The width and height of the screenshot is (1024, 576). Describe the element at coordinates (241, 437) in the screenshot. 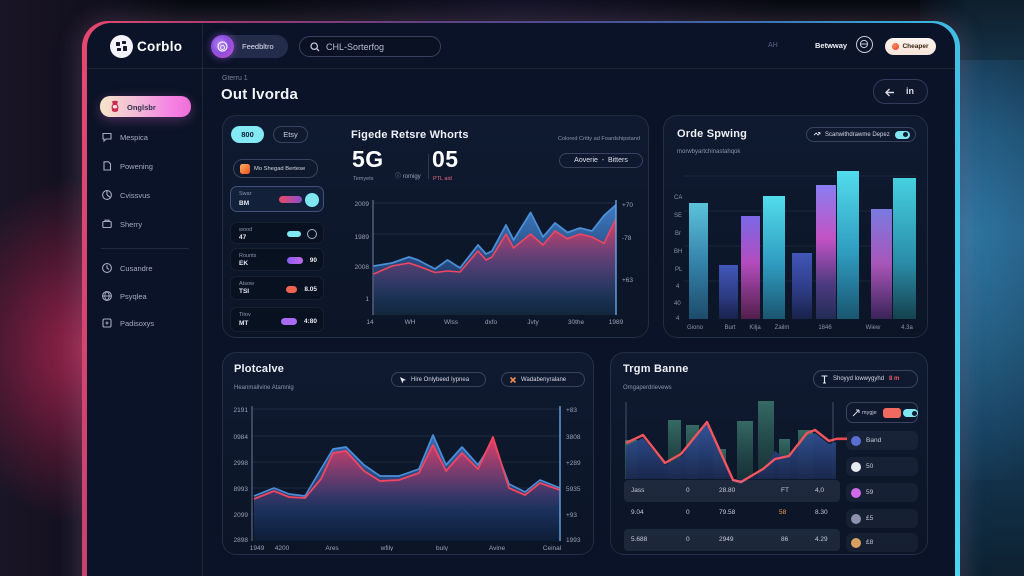

I see `svg-text: 0984` at that location.